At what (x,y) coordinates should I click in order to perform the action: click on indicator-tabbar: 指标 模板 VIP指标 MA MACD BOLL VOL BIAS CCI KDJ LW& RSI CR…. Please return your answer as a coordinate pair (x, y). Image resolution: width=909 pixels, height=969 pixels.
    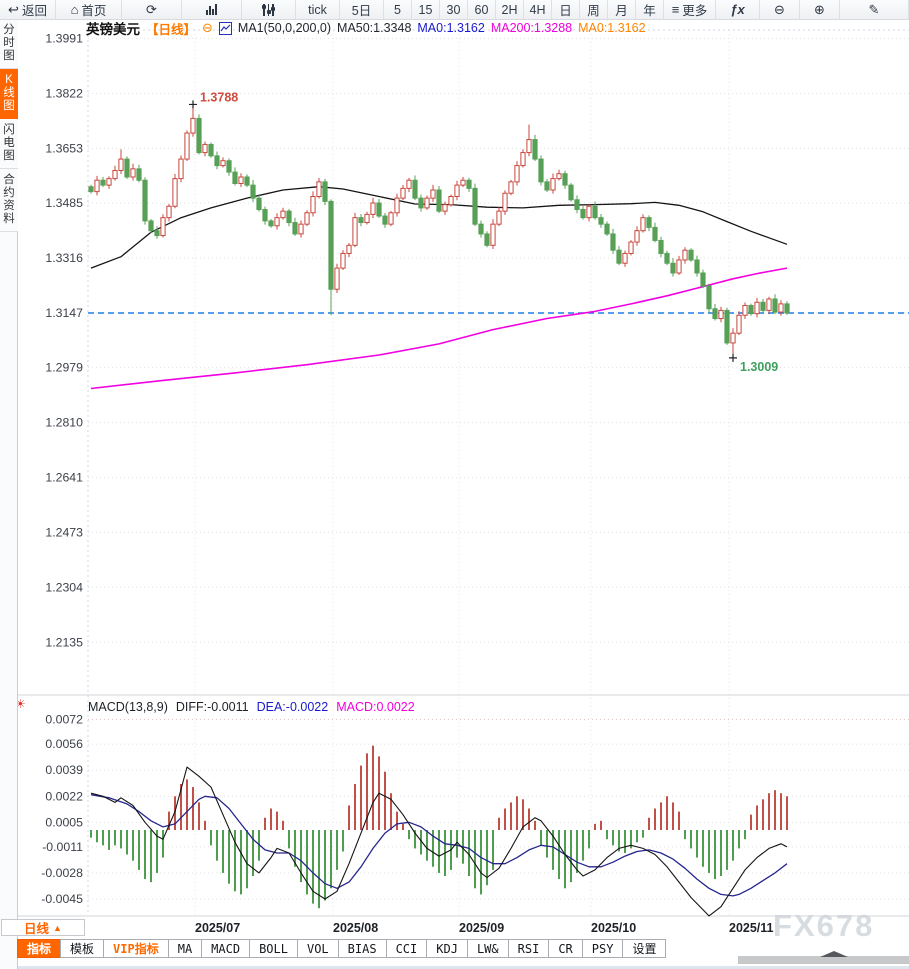
    Looking at the image, I should click on (342, 948).